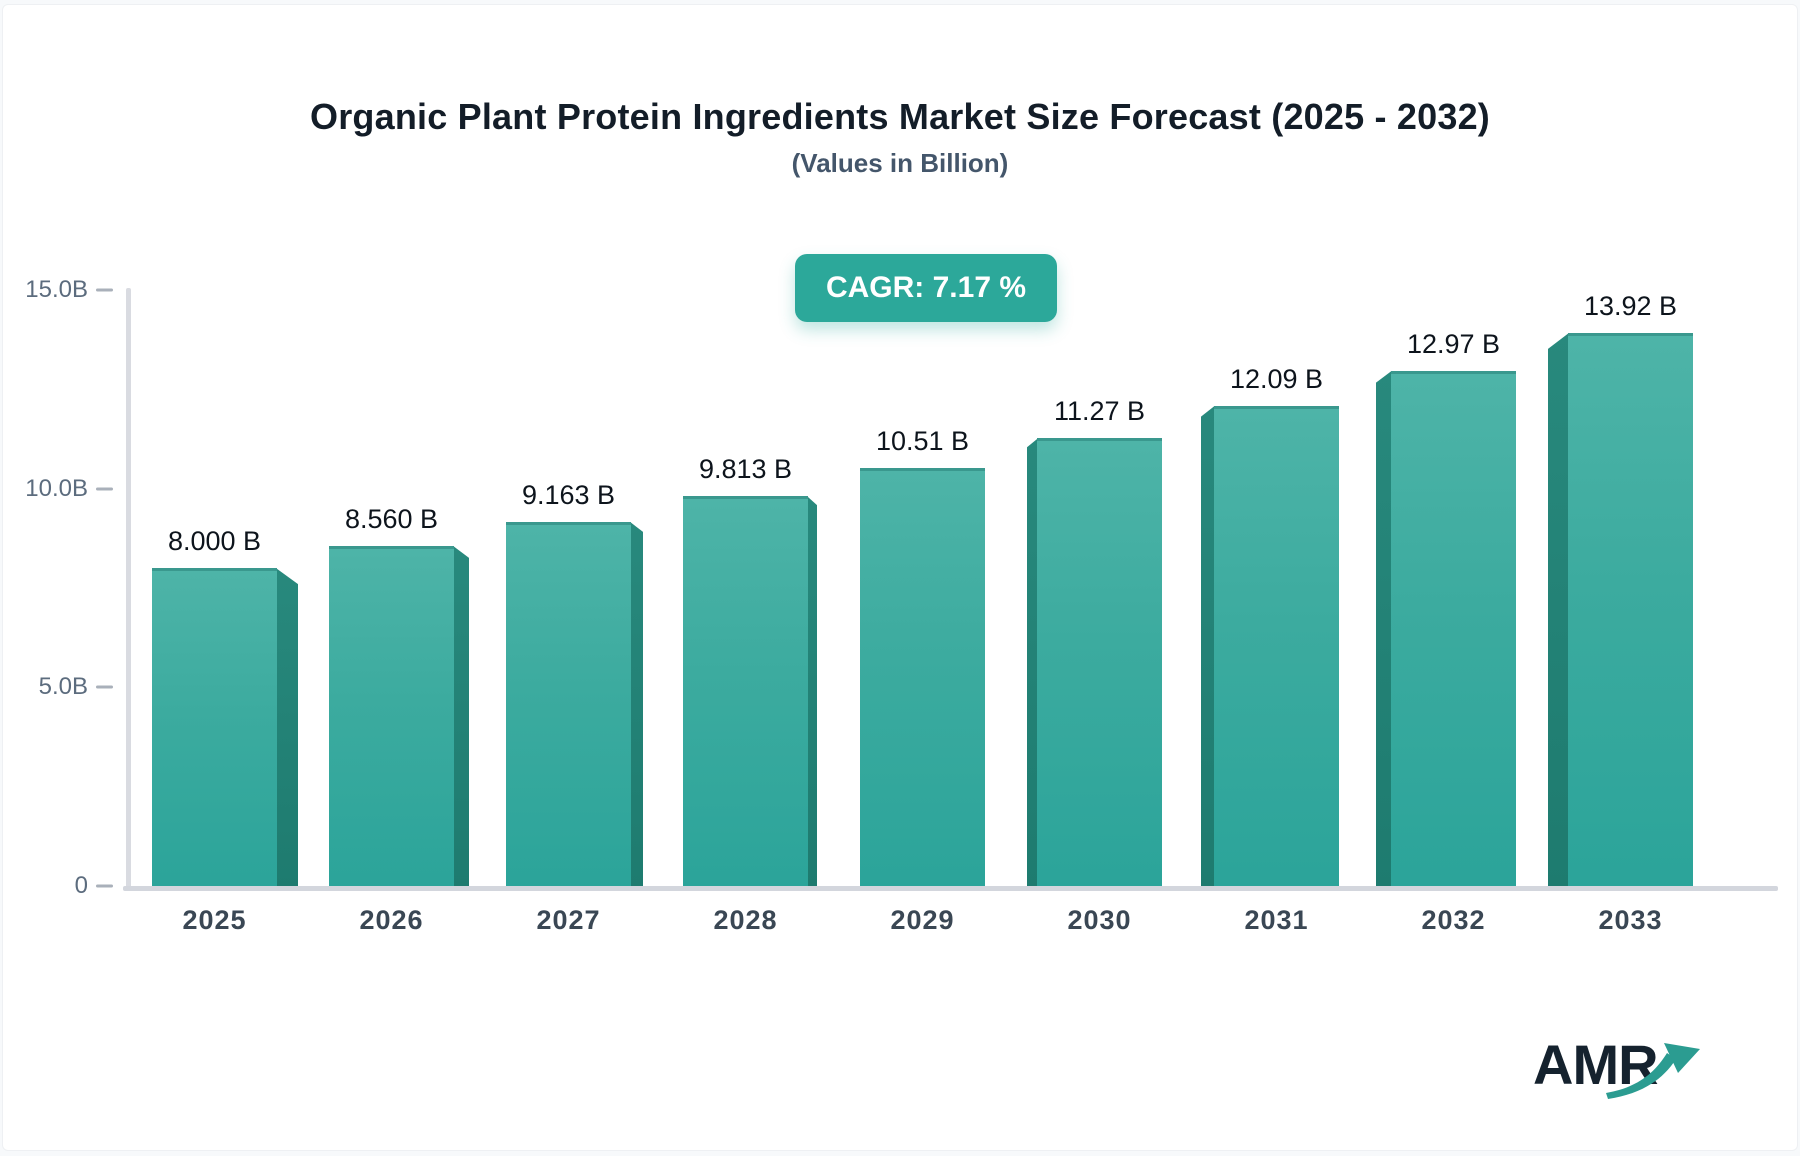 This screenshot has height=1156, width=1800. I want to click on x-category-label-2025: 2025, so click(214, 920).